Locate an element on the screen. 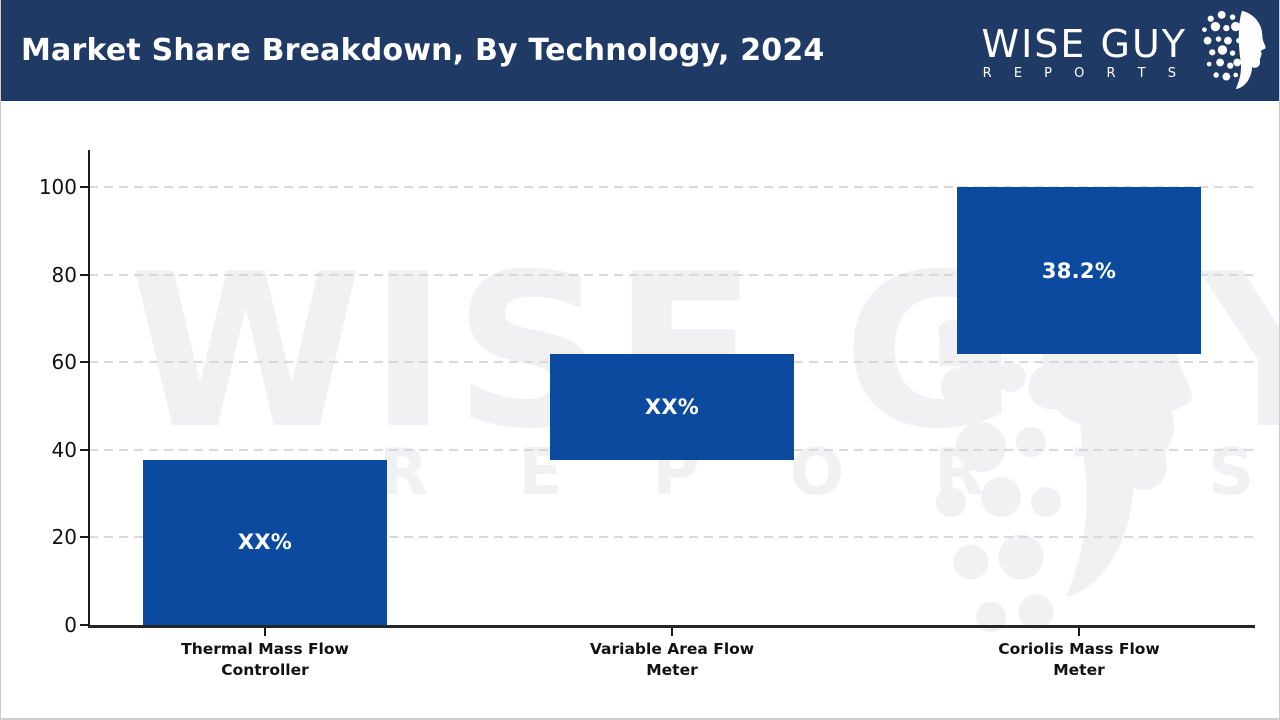 The height and width of the screenshot is (720, 1280). bar-thermal-mass-flow-controller: XX% is located at coordinates (265, 542).